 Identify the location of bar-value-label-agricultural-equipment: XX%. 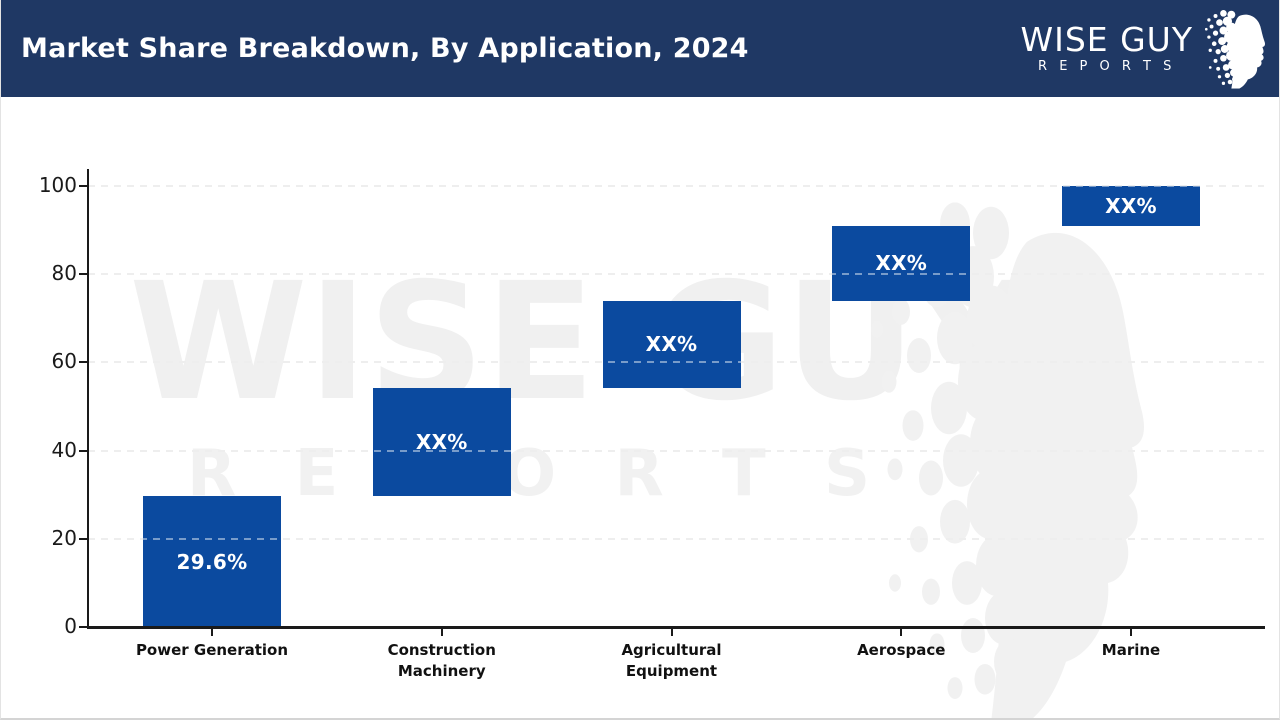
(671, 344).